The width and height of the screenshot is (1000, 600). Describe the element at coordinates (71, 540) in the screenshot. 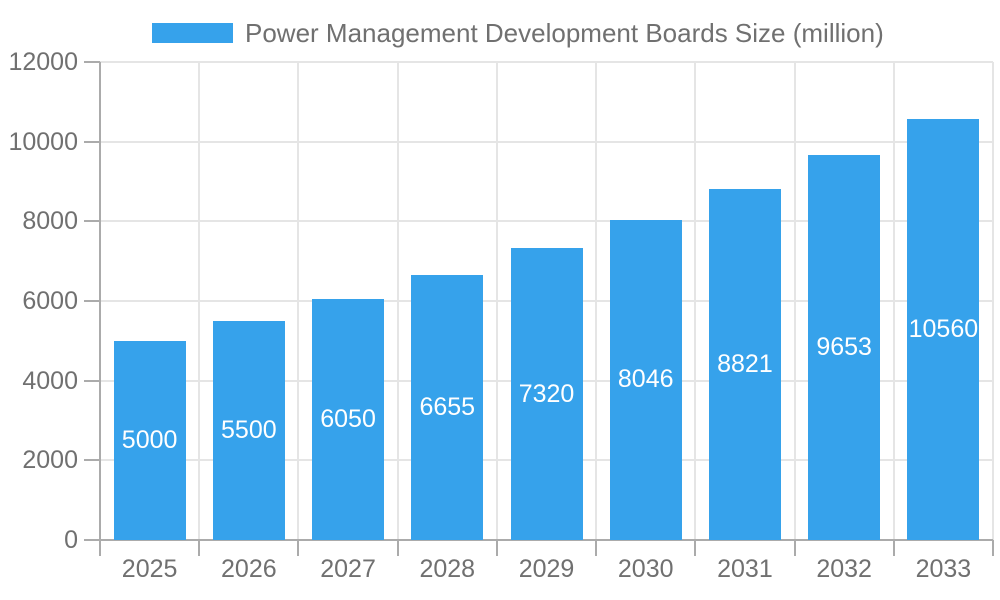

I see `y-tick-label: 0` at that location.